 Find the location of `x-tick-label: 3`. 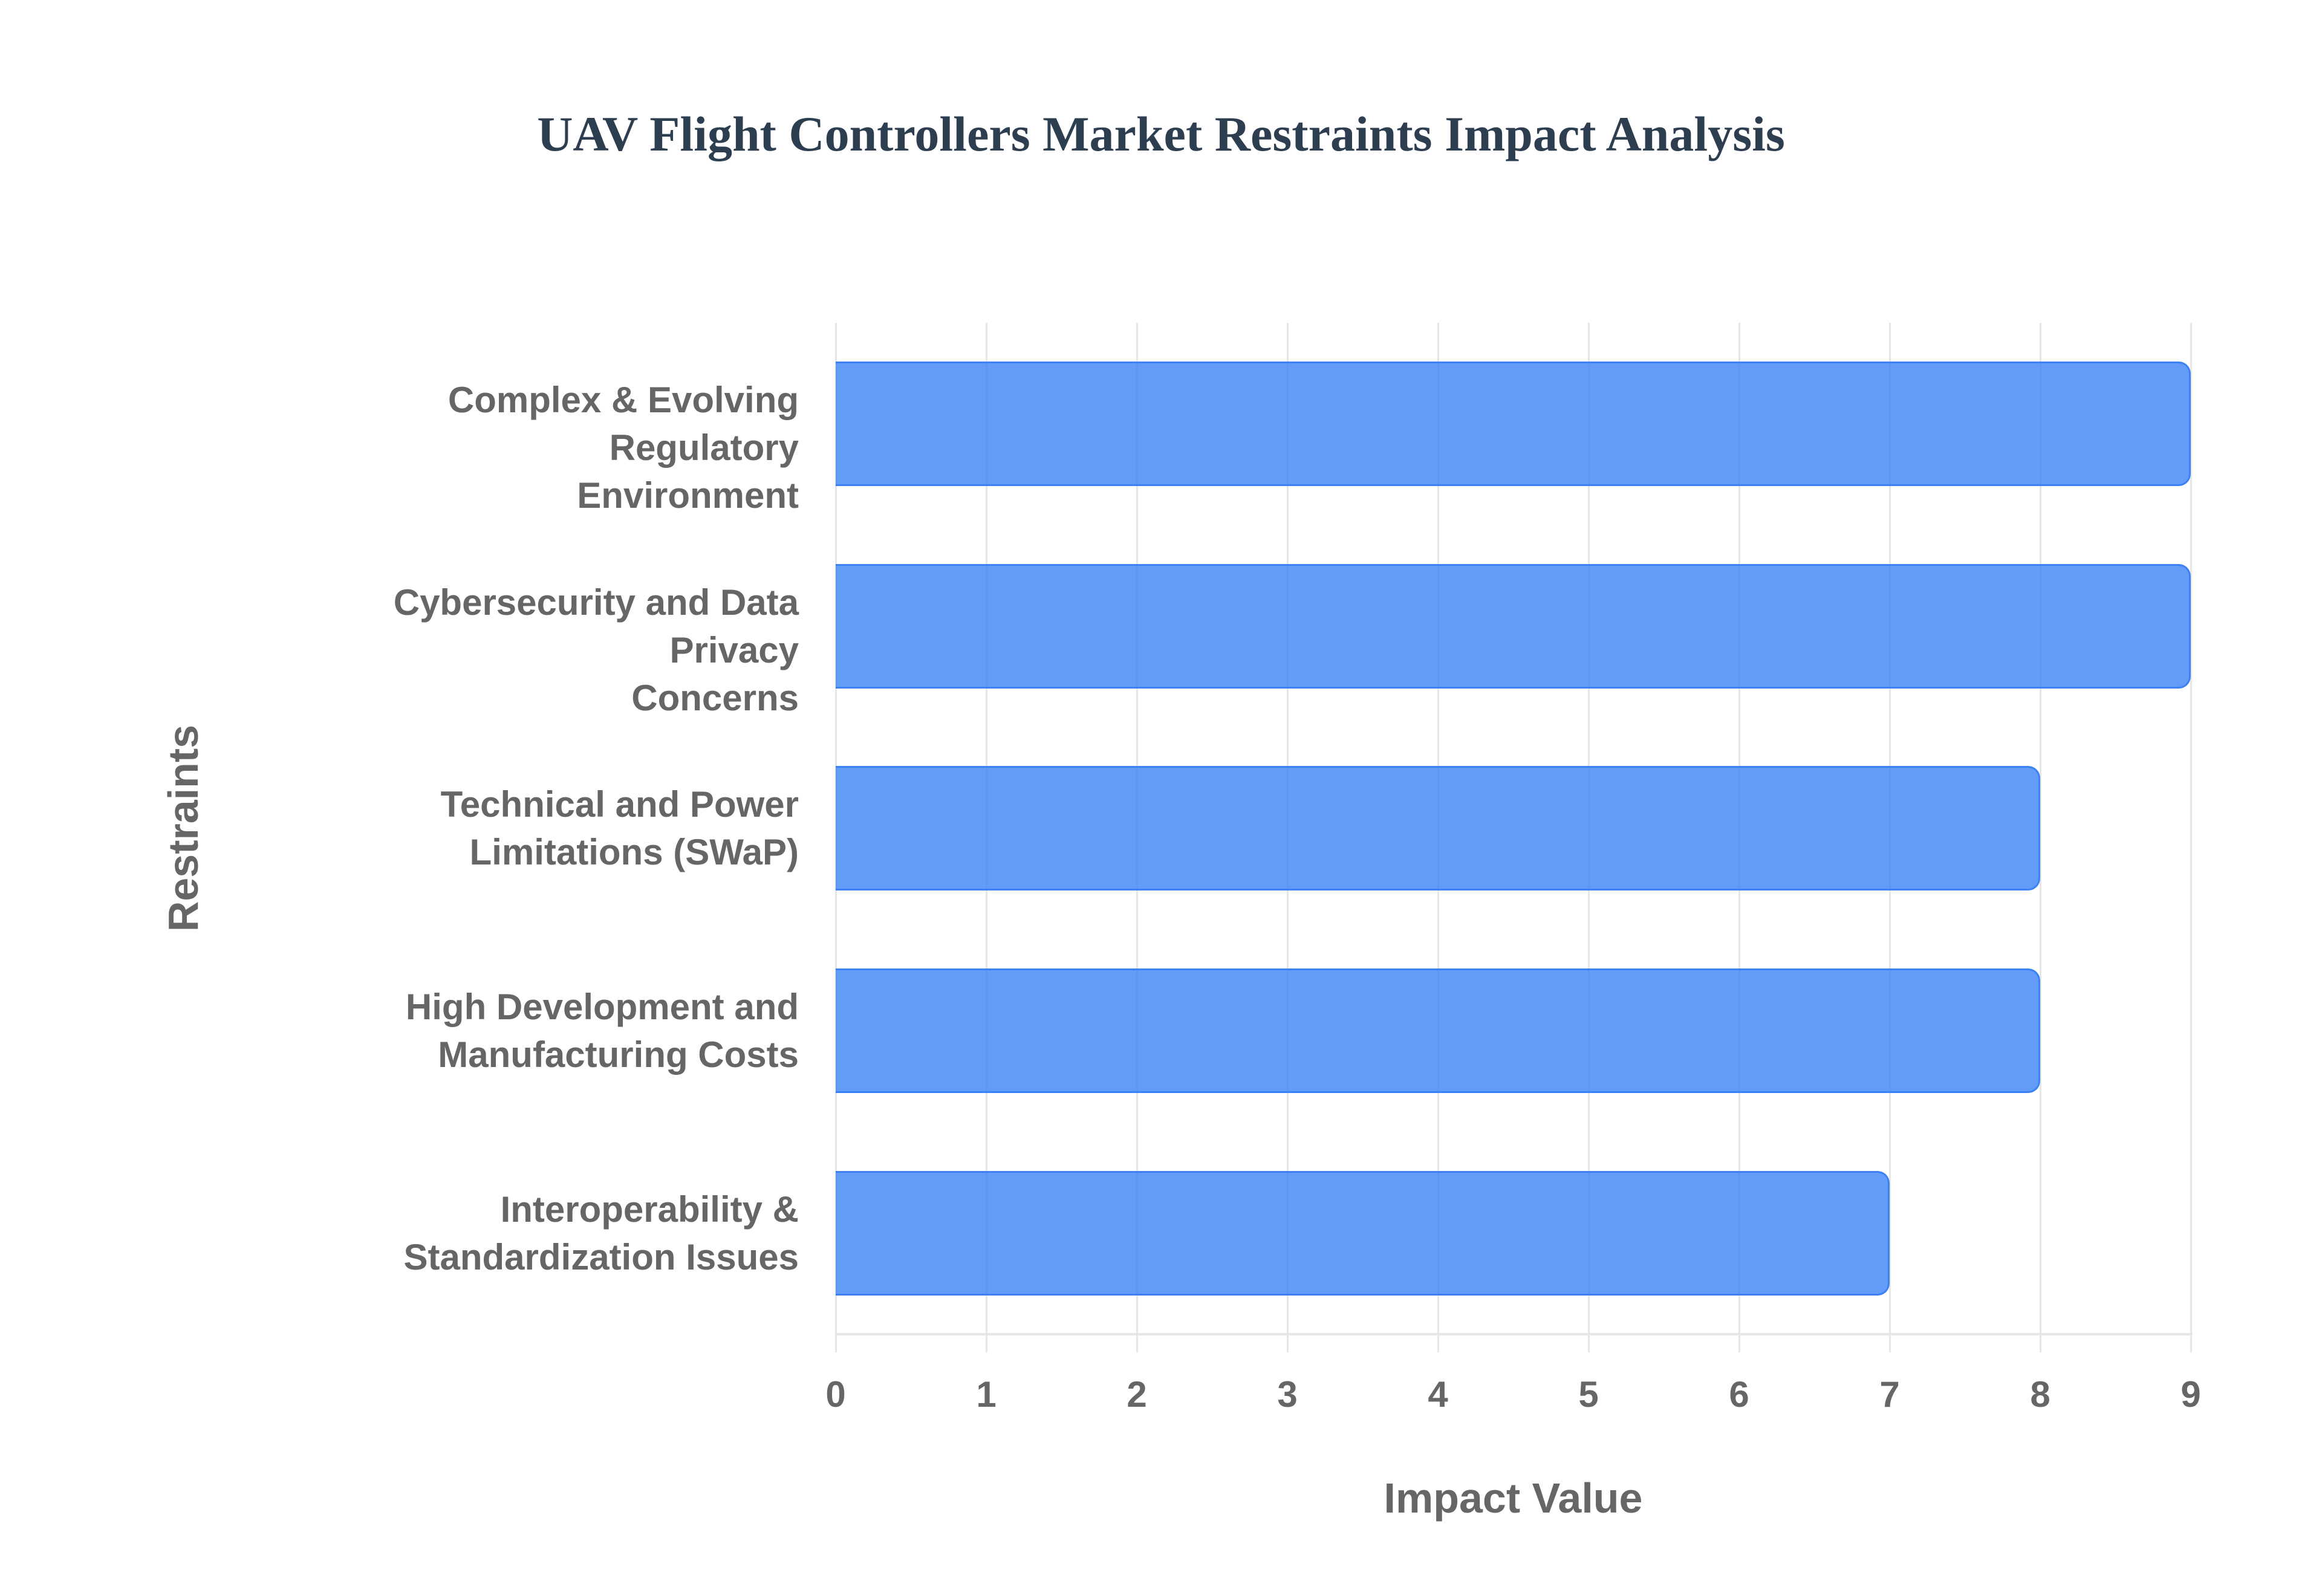

x-tick-label: 3 is located at coordinates (1287, 1394).